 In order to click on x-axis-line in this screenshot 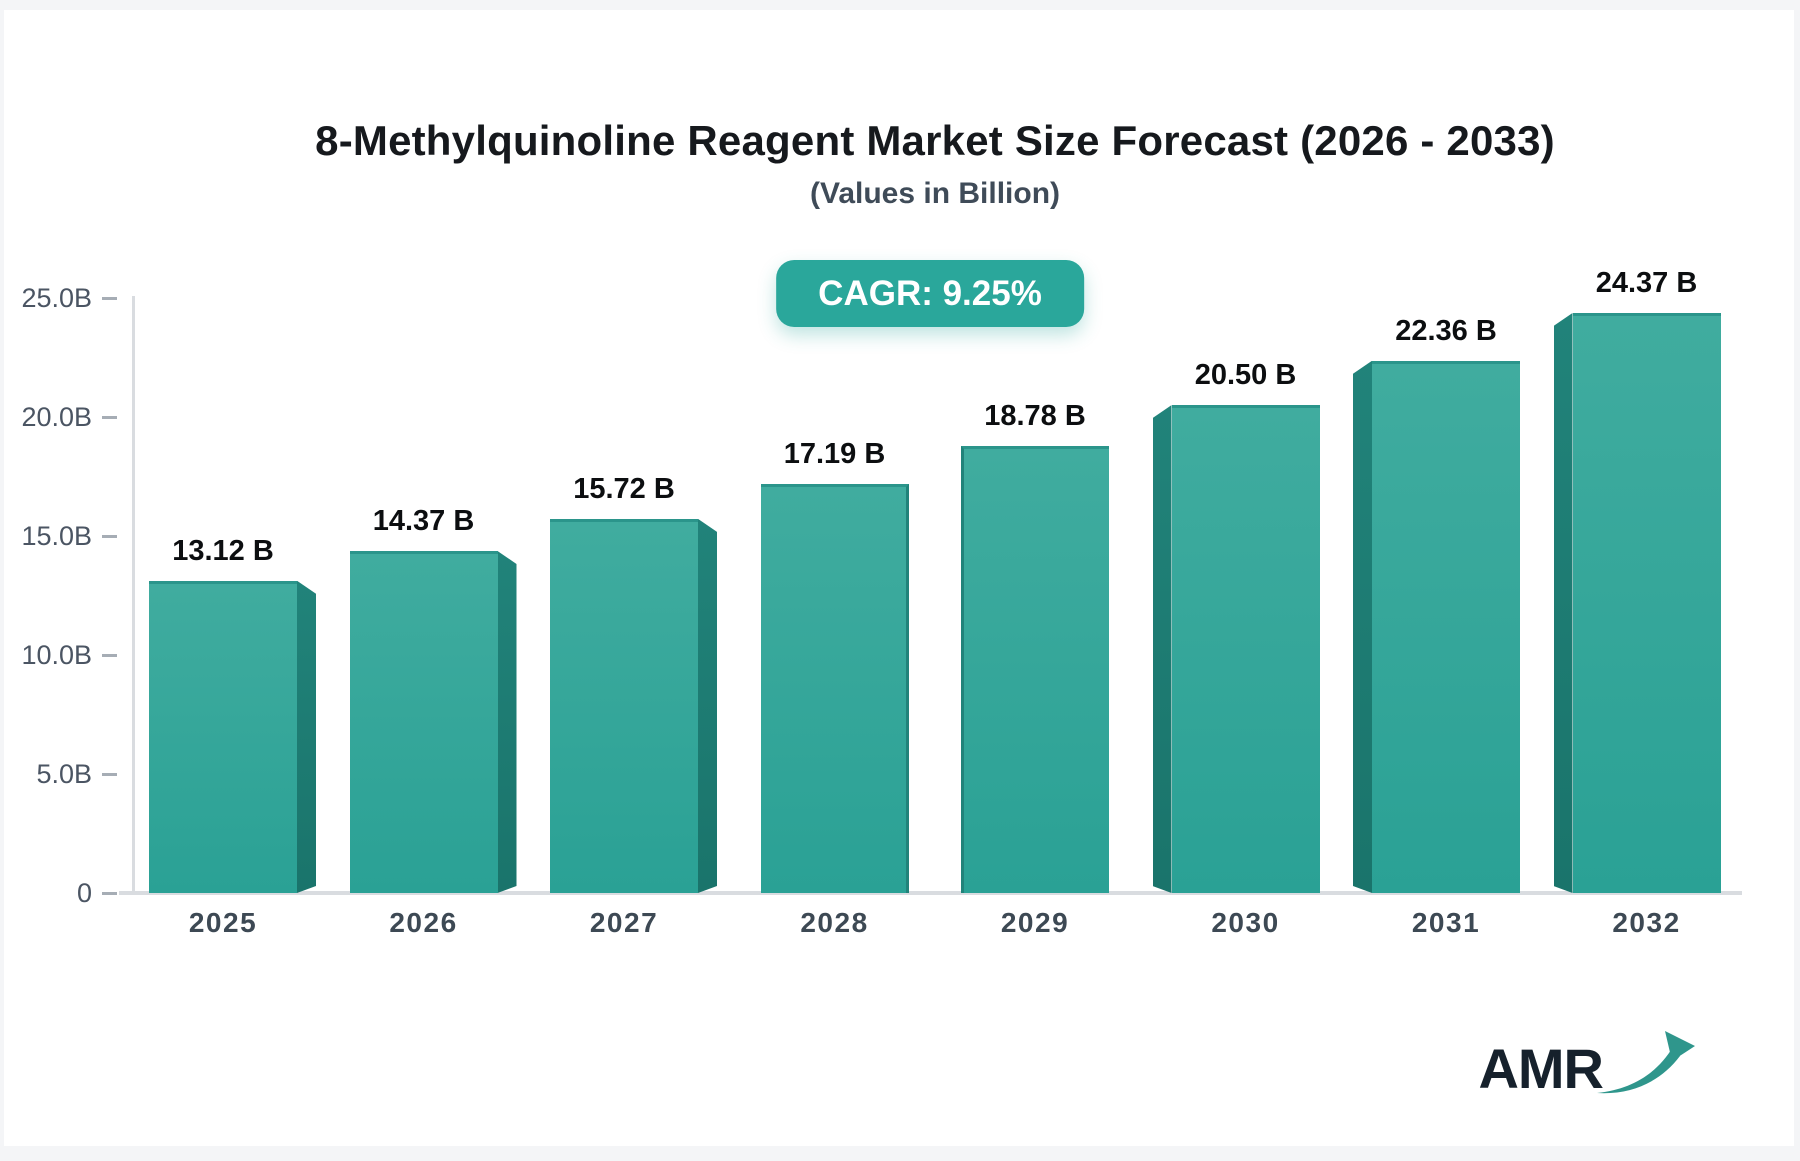, I will do `click(930, 893)`.